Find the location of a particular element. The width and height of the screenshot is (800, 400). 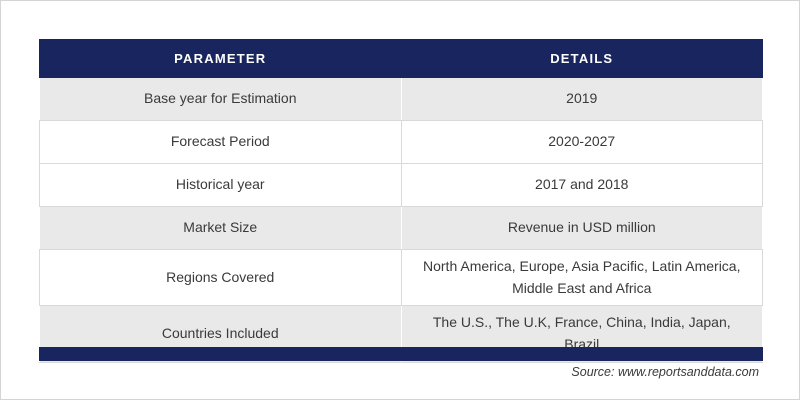

parameter-cell: Regions Covered is located at coordinates (220, 277).